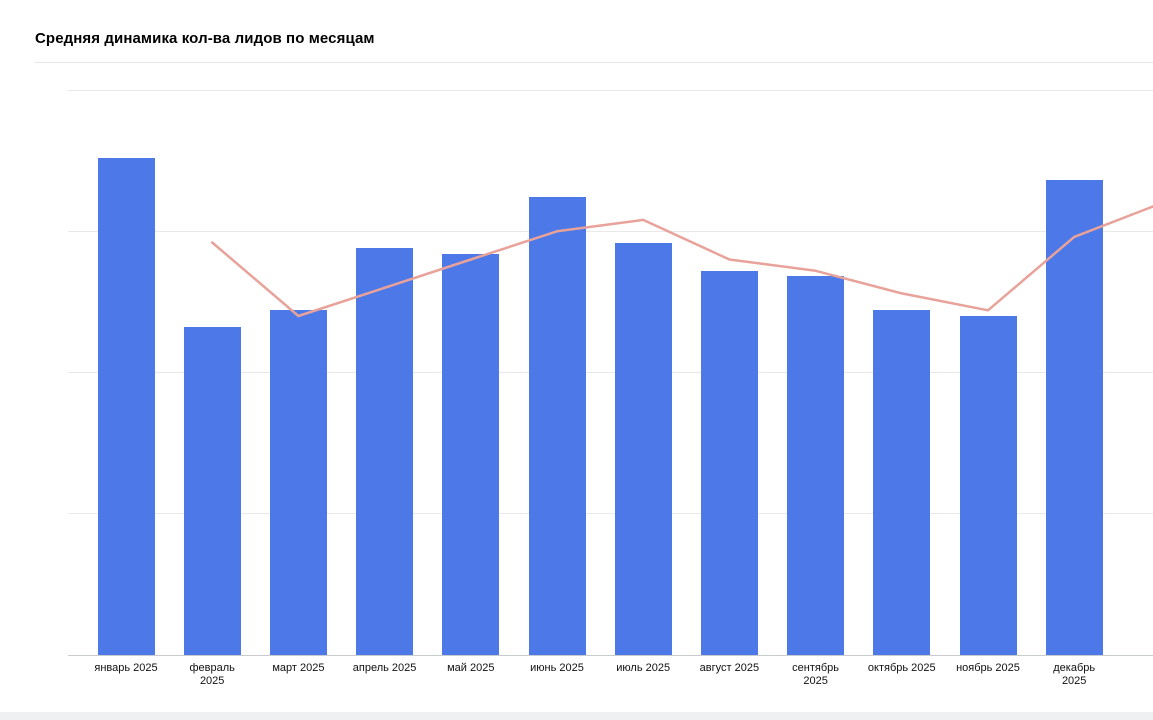 This screenshot has width=1153, height=720. What do you see at coordinates (643, 668) in the screenshot?
I see `x-axis-label: июль 2025` at bounding box center [643, 668].